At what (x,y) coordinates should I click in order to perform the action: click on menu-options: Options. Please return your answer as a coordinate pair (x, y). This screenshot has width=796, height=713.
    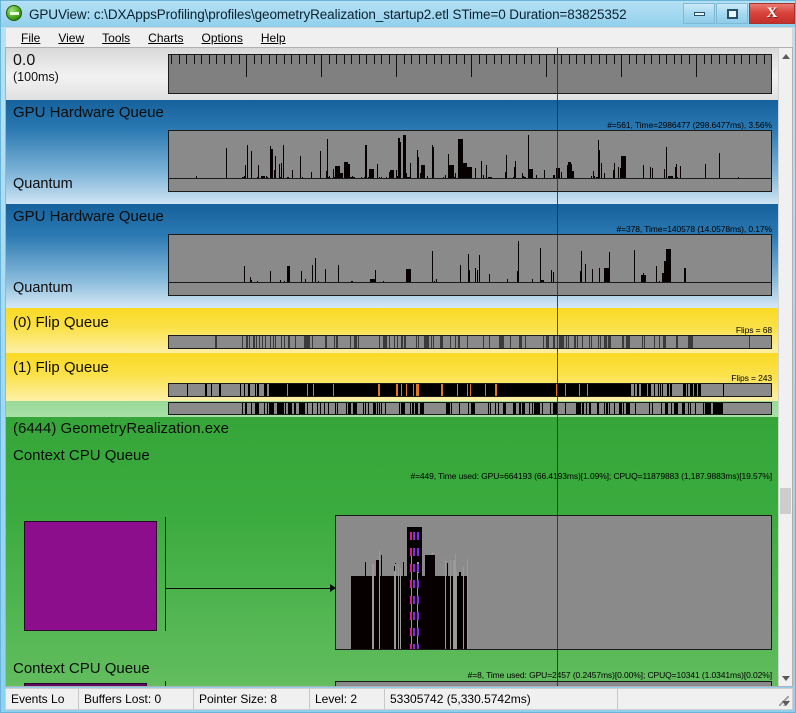
    Looking at the image, I should click on (222, 38).